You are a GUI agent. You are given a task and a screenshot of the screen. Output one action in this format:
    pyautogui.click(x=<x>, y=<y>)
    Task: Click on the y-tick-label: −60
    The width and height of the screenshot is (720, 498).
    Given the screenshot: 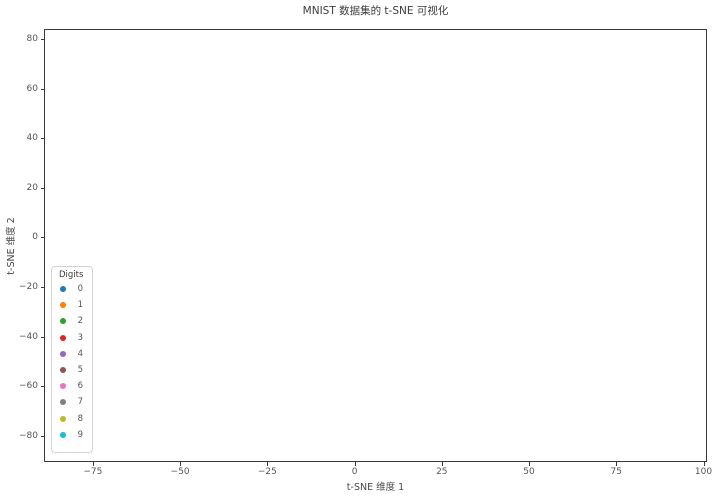 What is the action you would take?
    pyautogui.click(x=28, y=386)
    